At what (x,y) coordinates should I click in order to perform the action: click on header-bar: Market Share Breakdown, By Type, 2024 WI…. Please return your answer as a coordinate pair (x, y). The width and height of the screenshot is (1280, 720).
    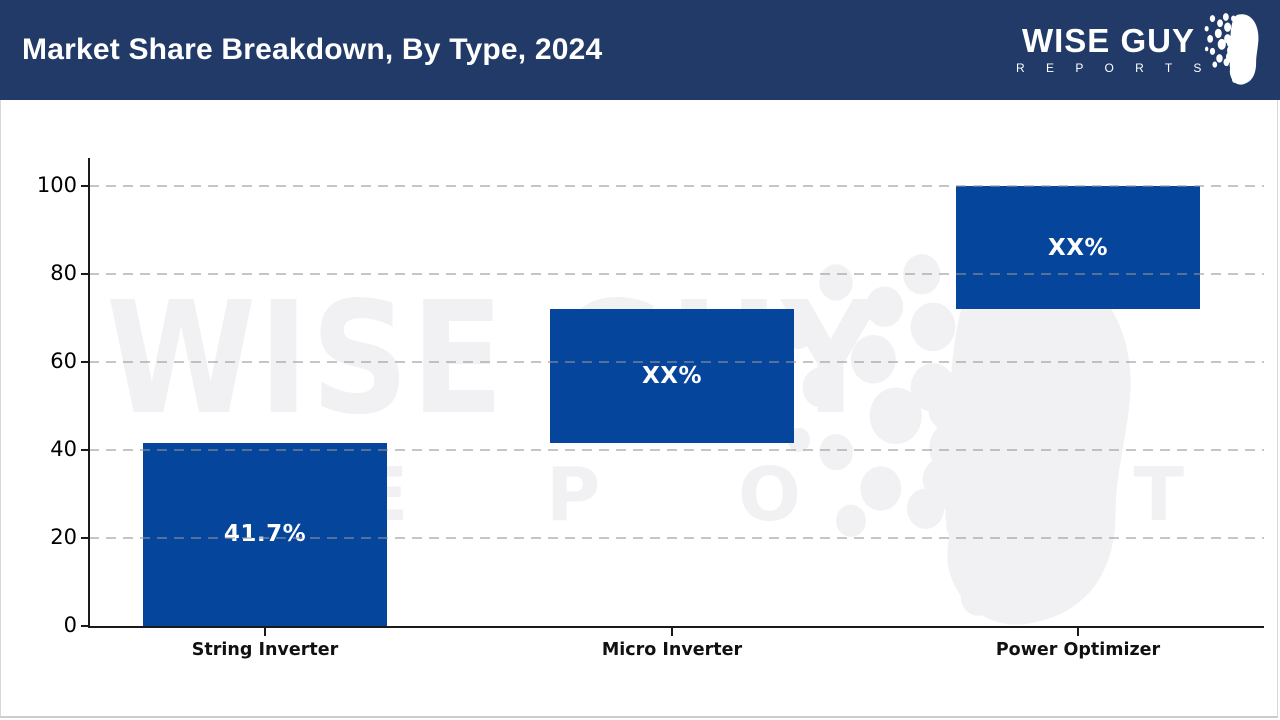
    Looking at the image, I should click on (640, 50).